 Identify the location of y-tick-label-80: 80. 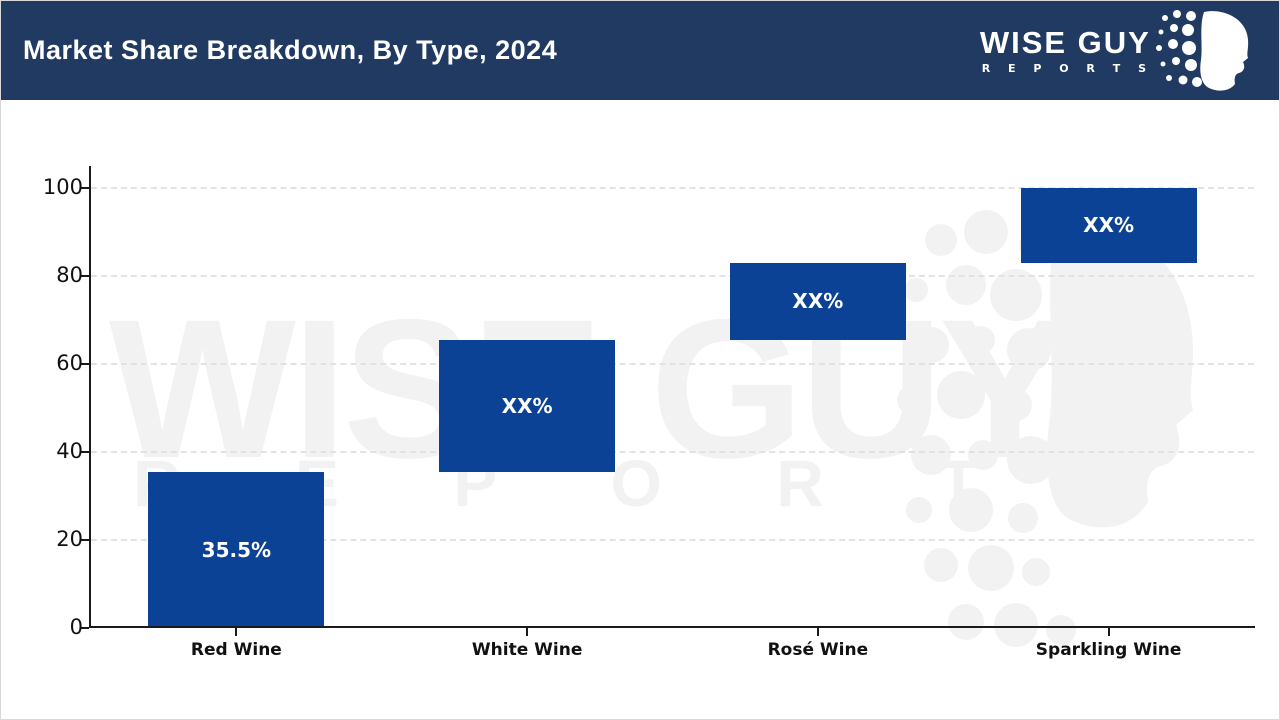
(69, 275).